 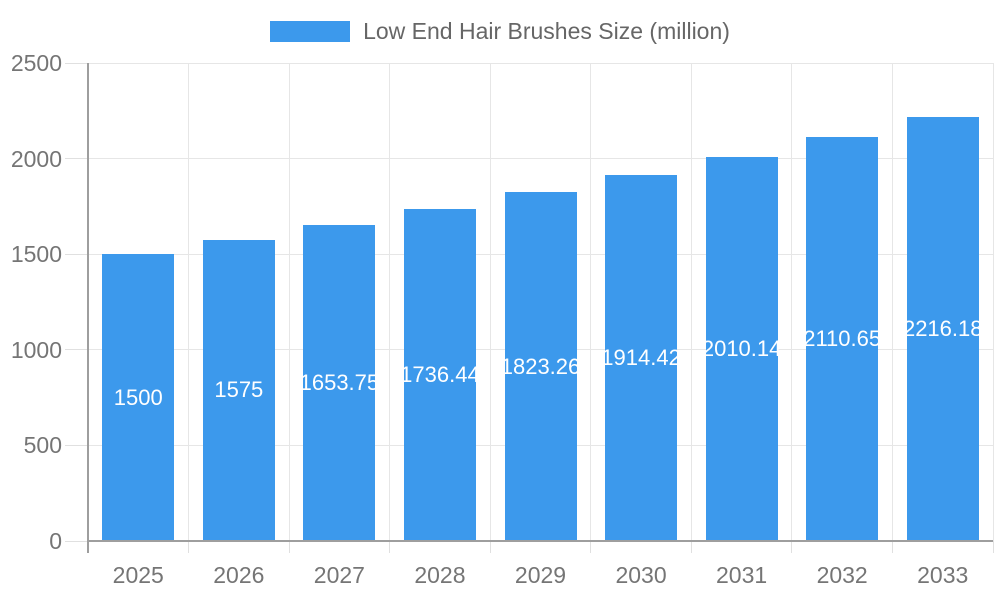 I want to click on bar: 1653.75, so click(x=339, y=382).